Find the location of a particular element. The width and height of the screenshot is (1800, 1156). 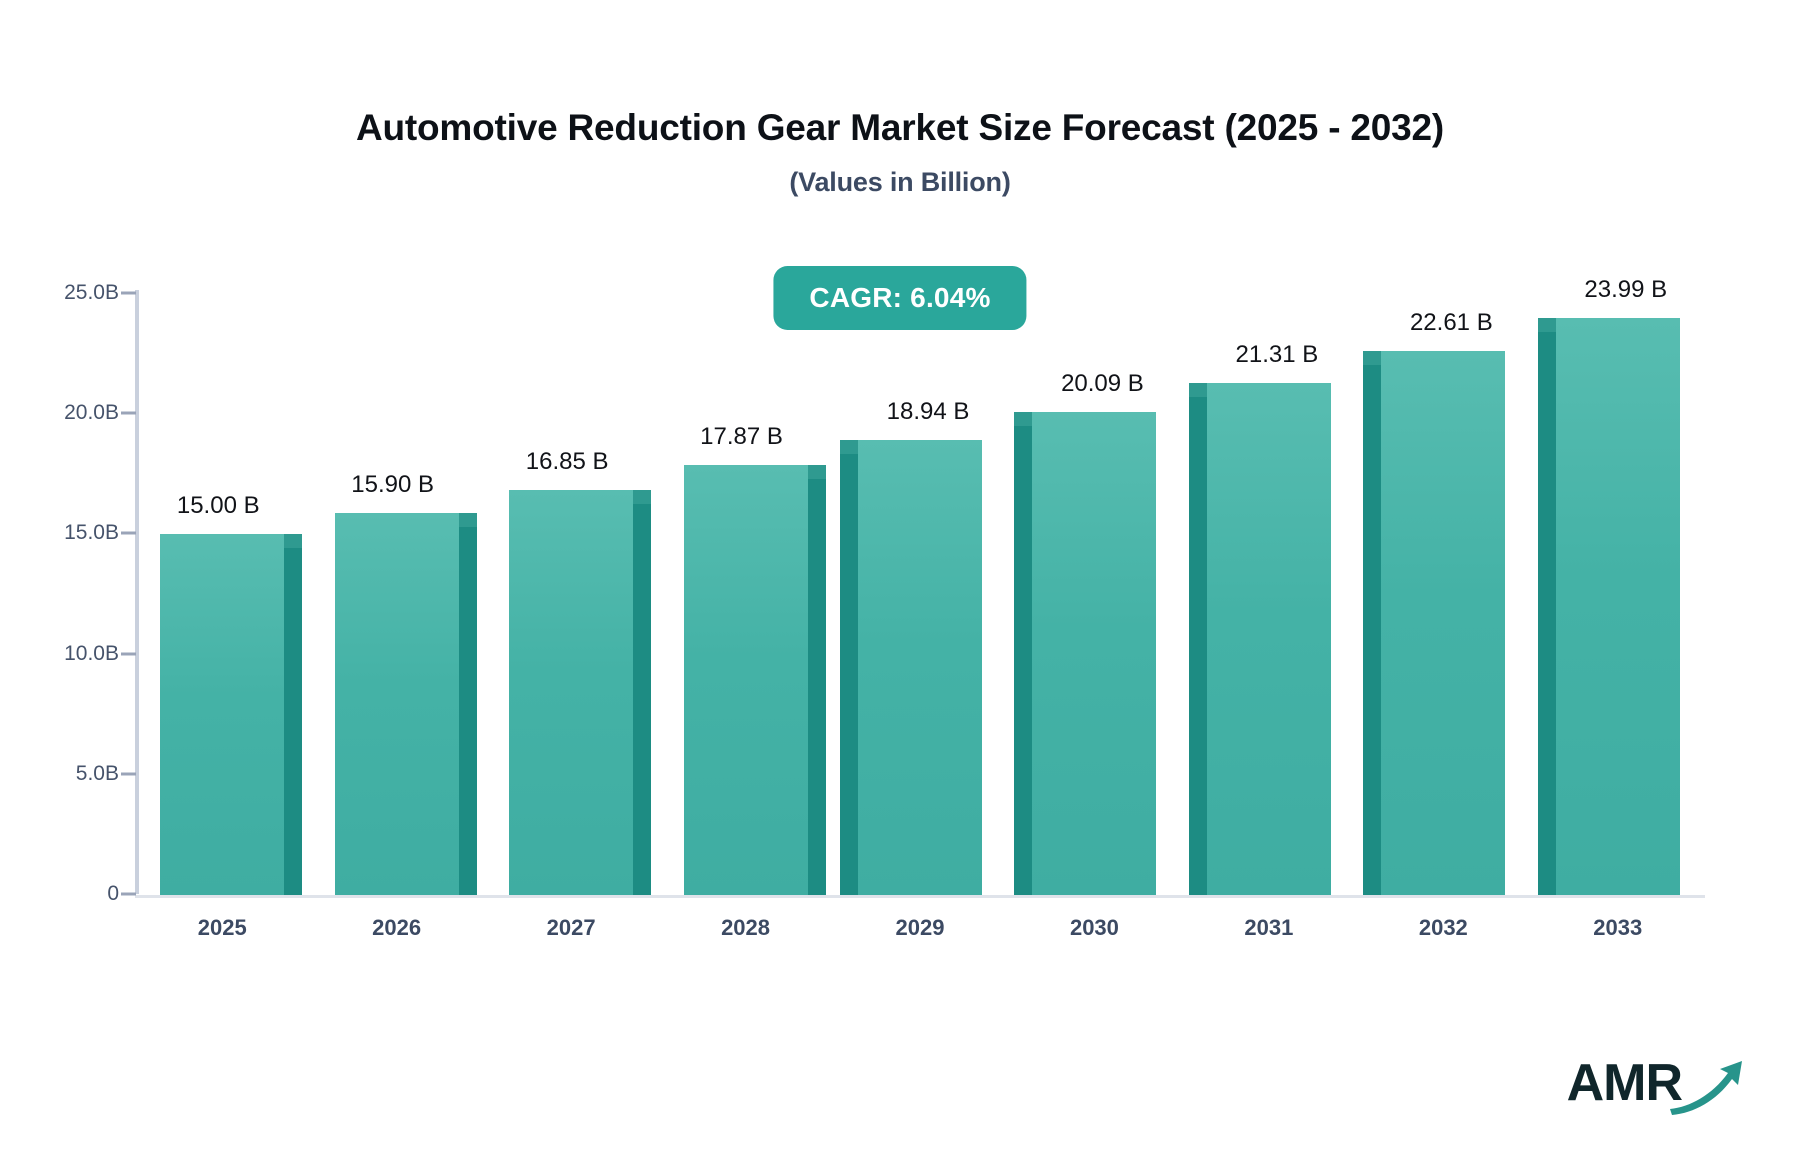

bar-column: 15.90 B is located at coordinates (405, 594).